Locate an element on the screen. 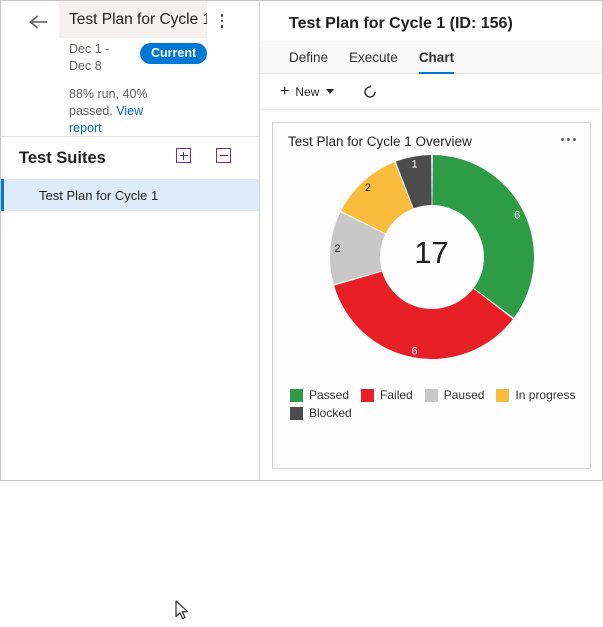  tab-execute: Execute is located at coordinates (373, 57).